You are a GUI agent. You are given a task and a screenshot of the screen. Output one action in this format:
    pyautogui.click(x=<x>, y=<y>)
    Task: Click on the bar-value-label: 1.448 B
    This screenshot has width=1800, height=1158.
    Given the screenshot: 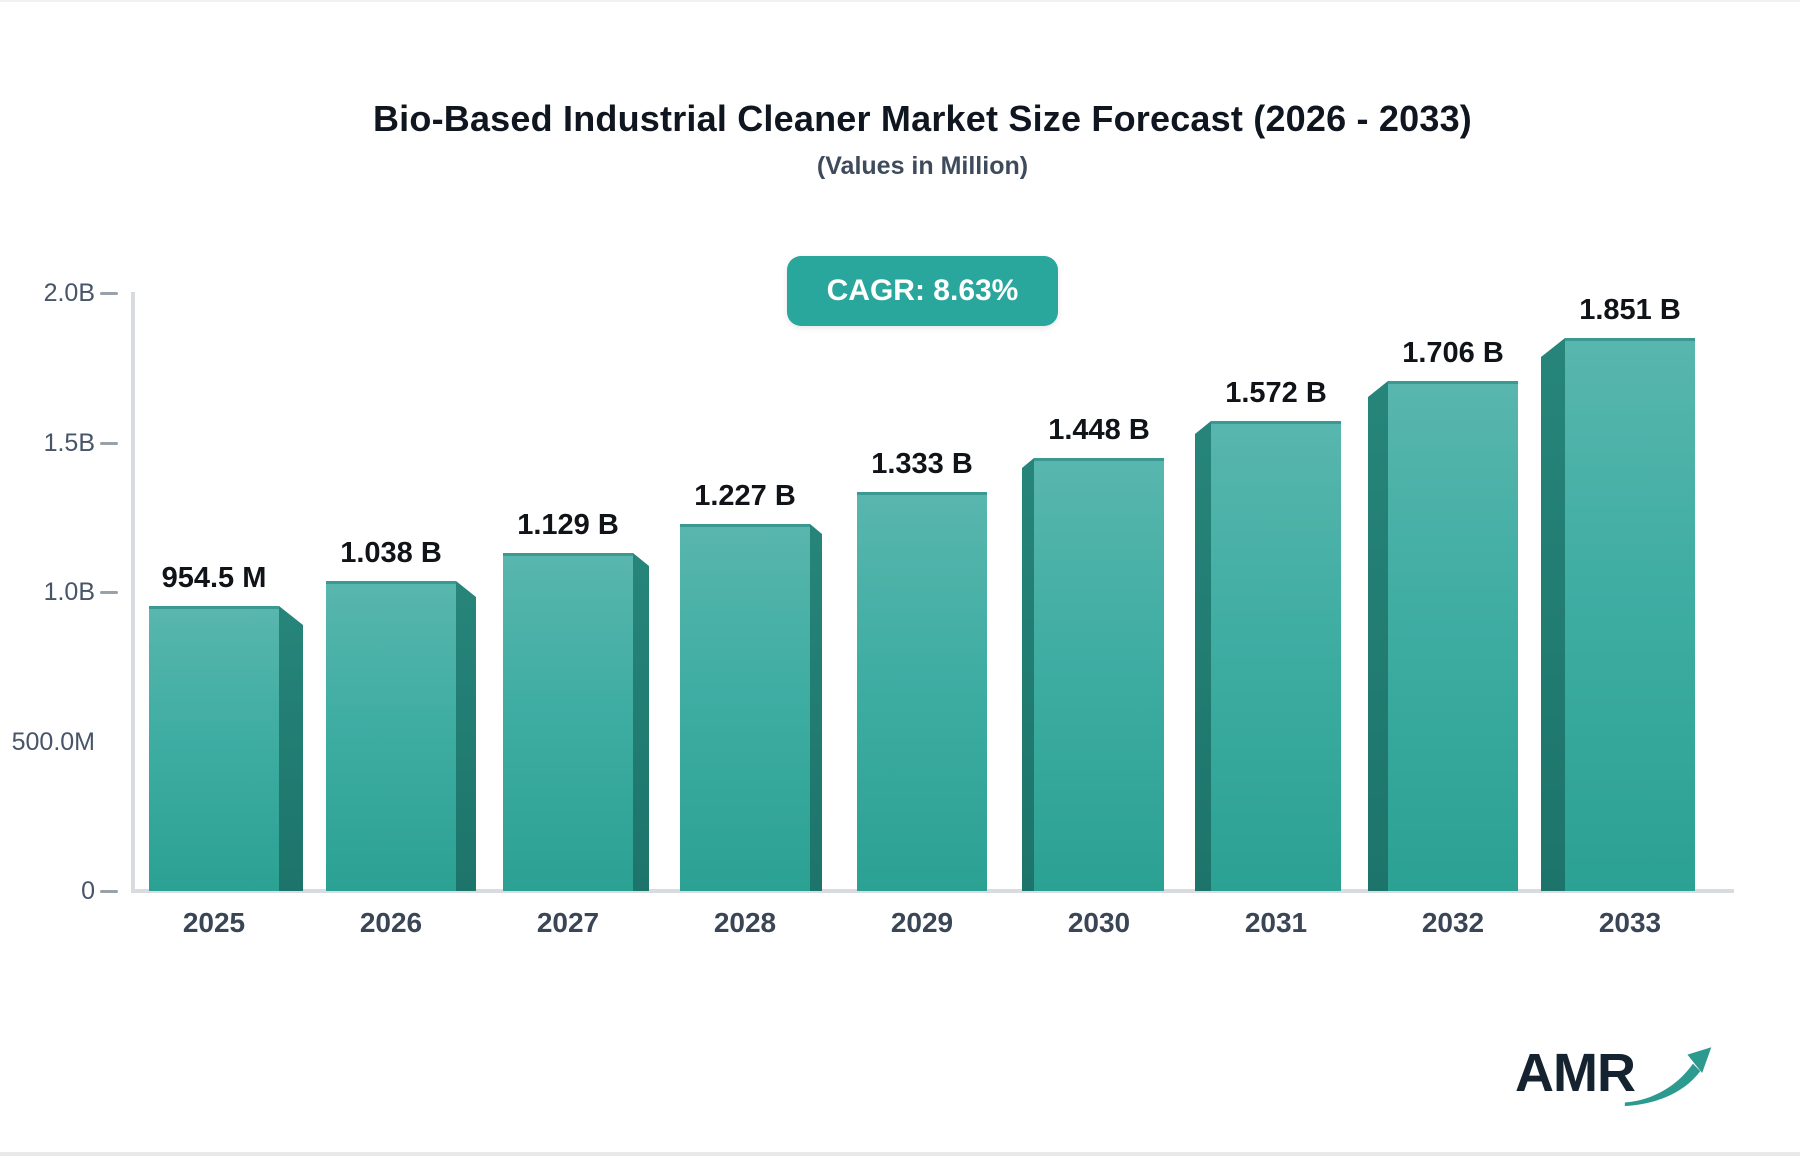 What is the action you would take?
    pyautogui.click(x=1099, y=430)
    